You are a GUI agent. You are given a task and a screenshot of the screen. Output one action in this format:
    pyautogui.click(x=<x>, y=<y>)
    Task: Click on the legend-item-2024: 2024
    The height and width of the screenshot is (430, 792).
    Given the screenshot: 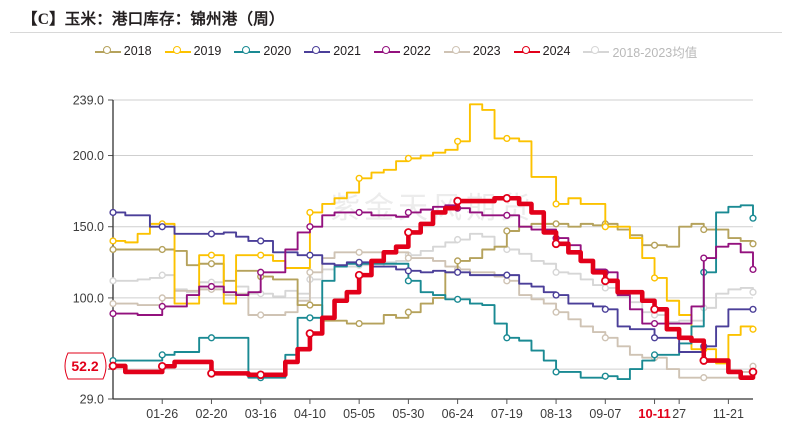 What is the action you would take?
    pyautogui.click(x=542, y=51)
    